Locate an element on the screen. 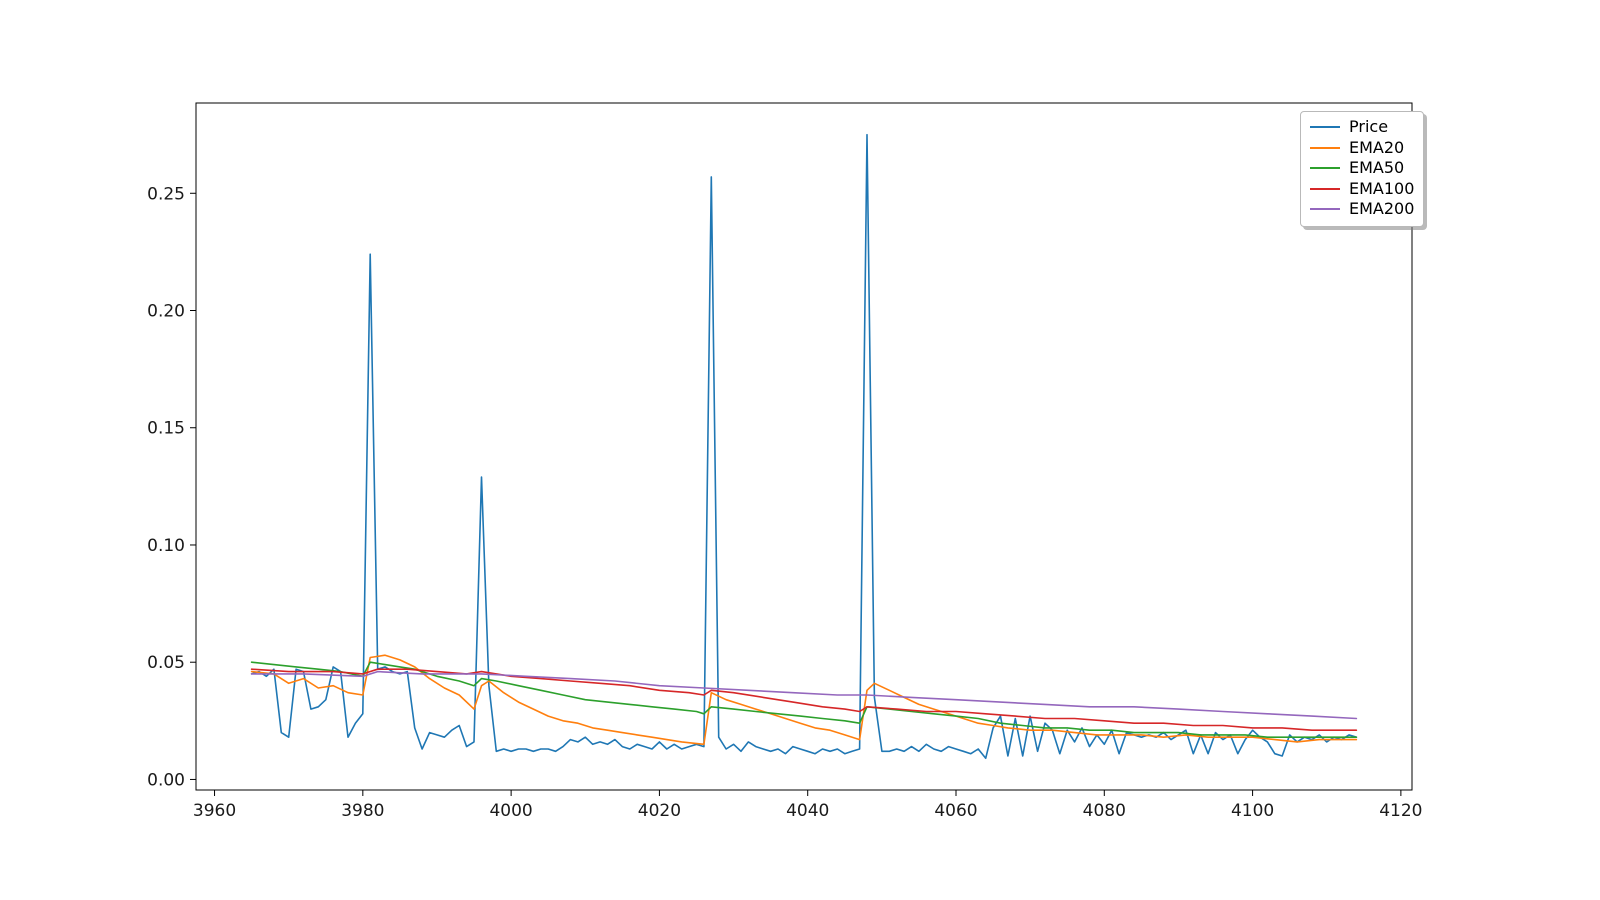  legend-entry-ema20: EMA20 is located at coordinates (1362, 148).